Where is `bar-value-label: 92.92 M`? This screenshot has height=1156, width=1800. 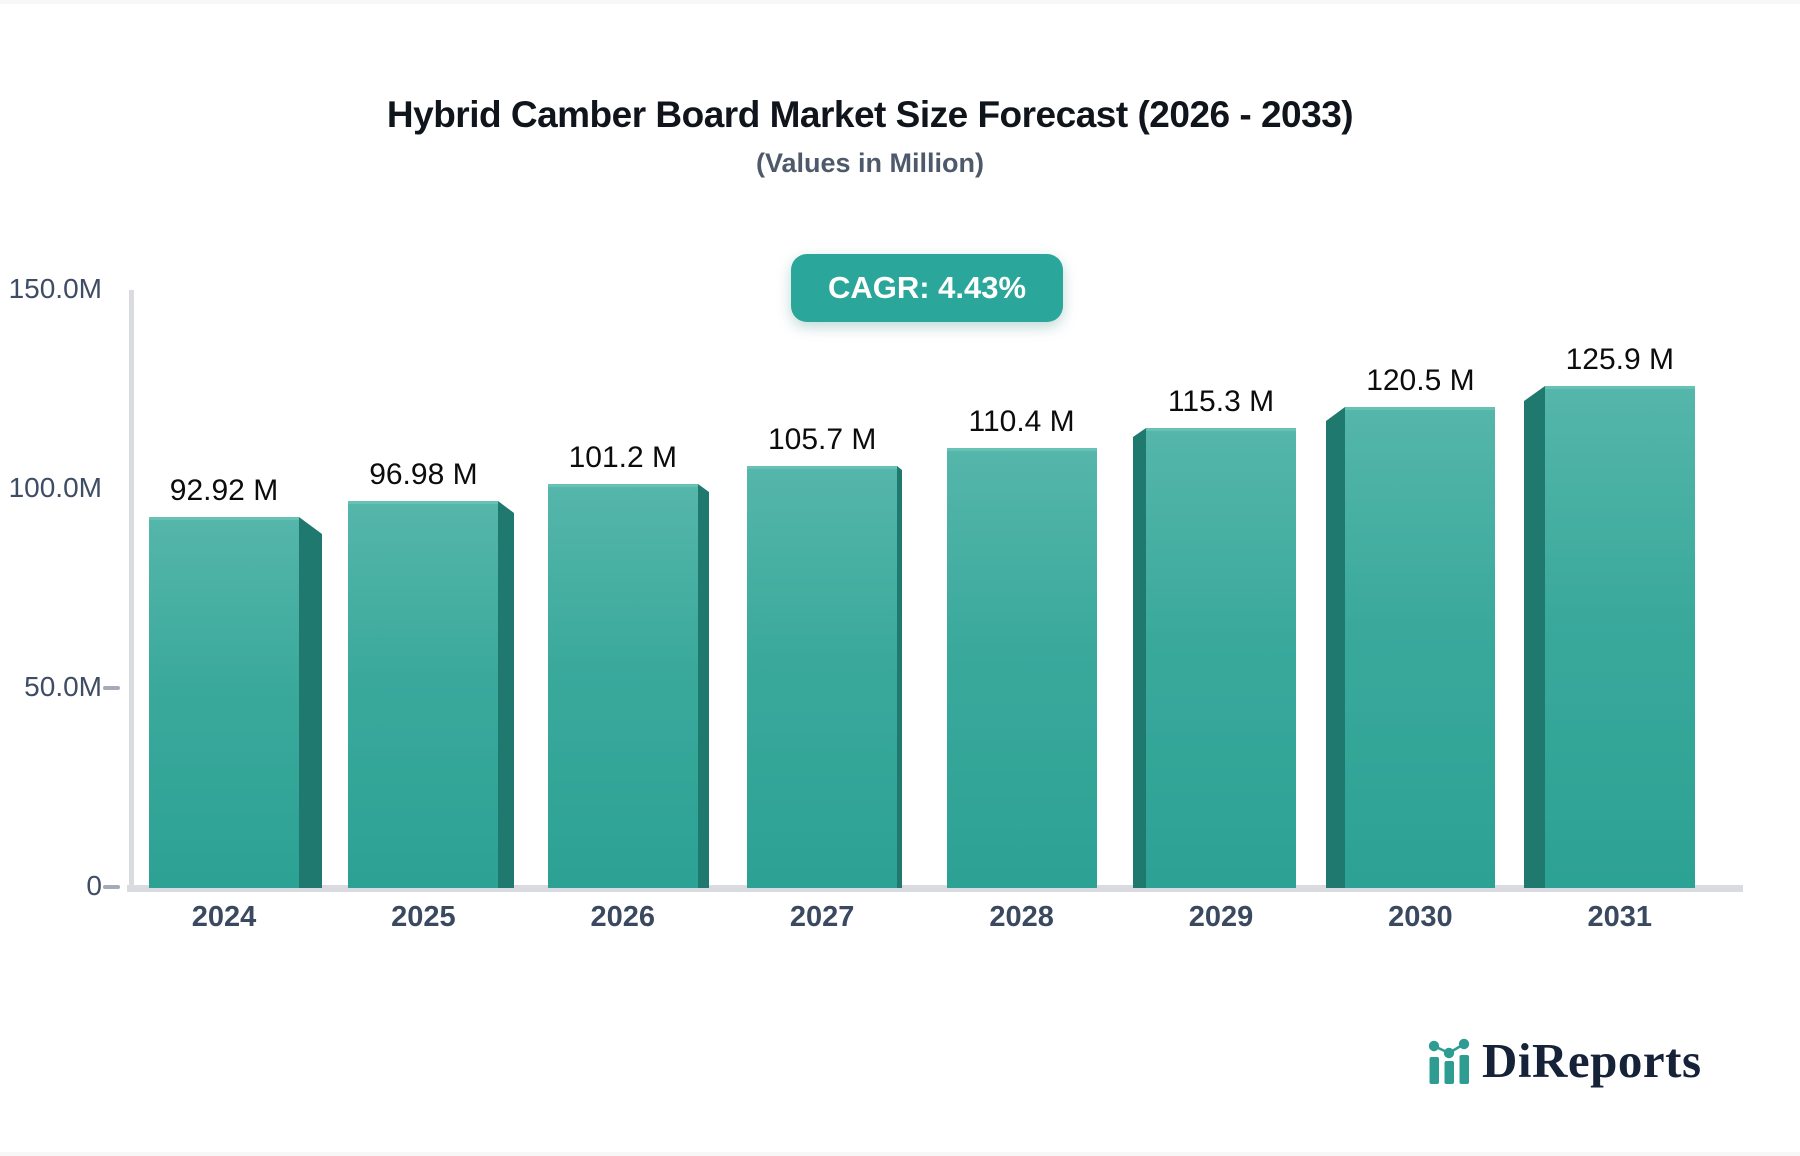 bar-value-label: 92.92 M is located at coordinates (224, 490).